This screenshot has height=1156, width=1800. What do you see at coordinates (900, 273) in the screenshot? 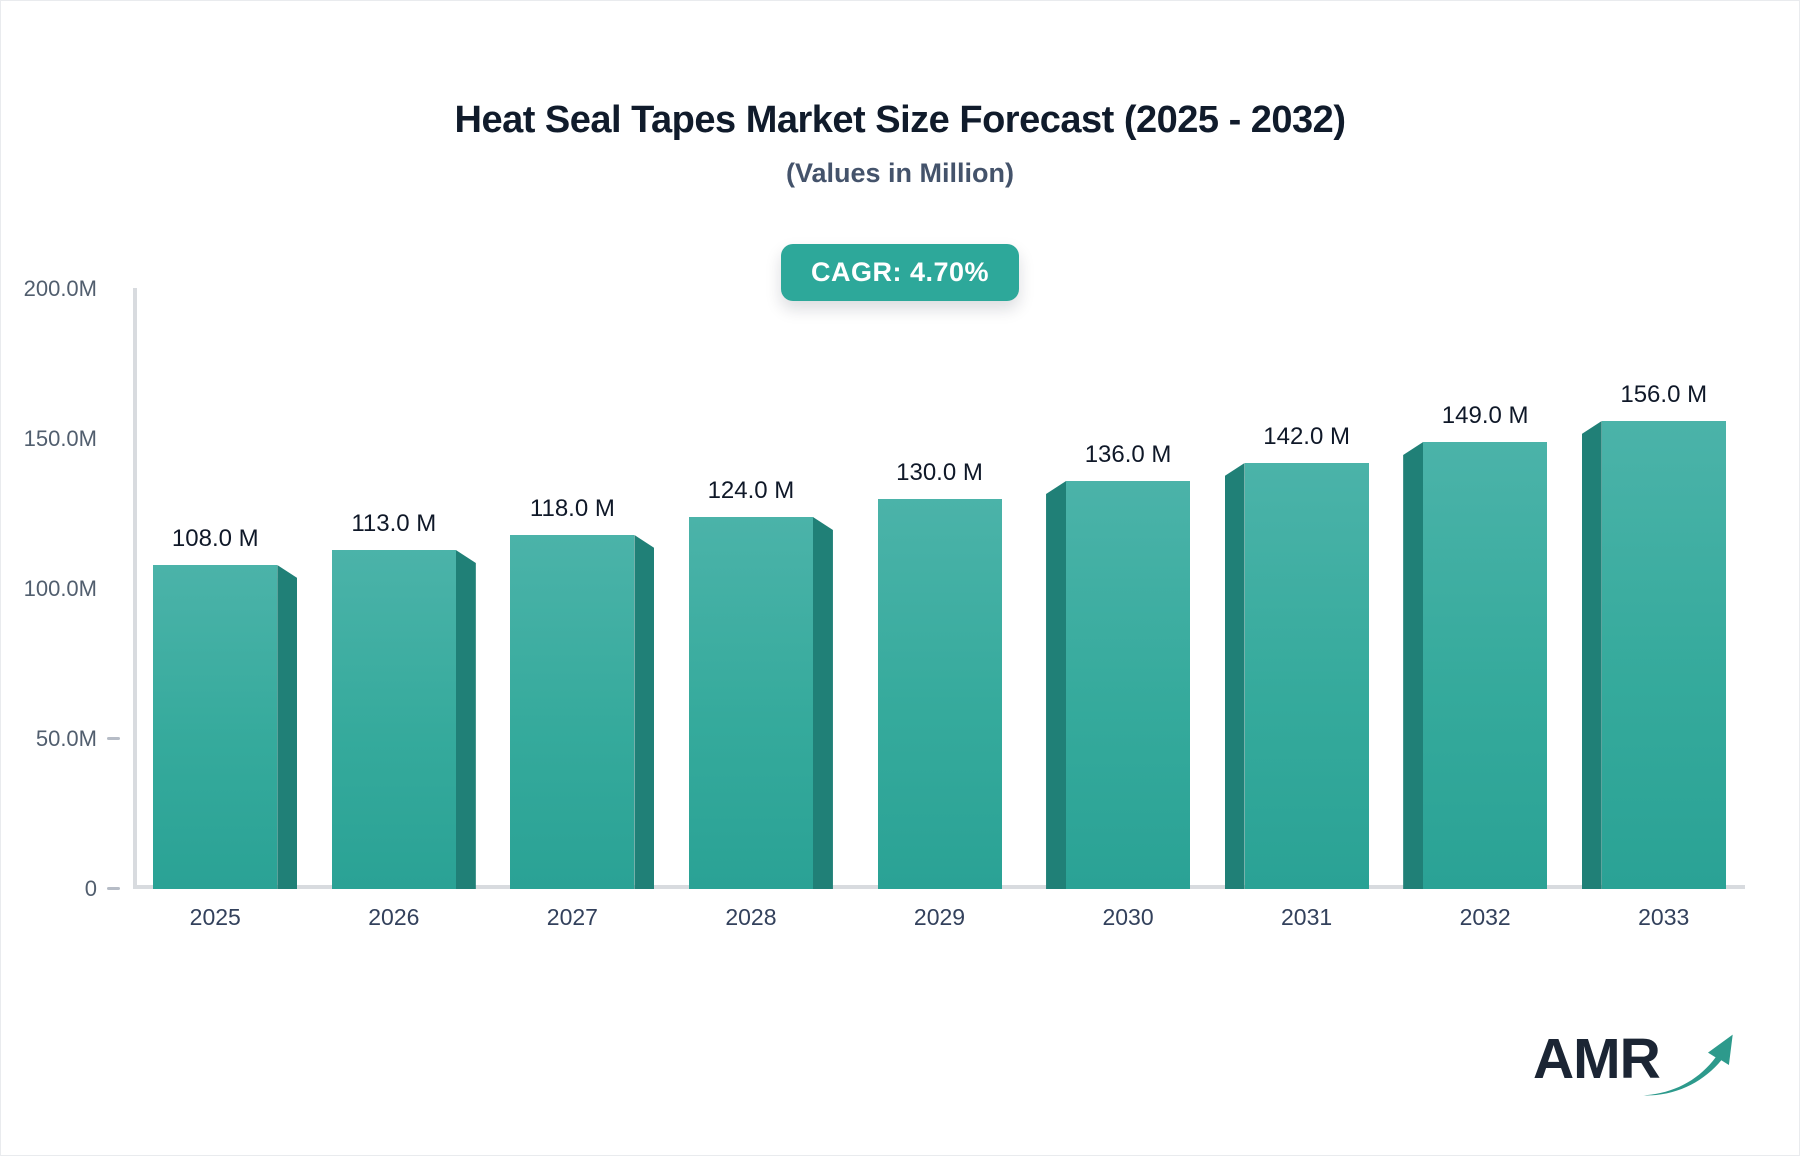
I see `cagr-badge: CAGR: 4.70%` at bounding box center [900, 273].